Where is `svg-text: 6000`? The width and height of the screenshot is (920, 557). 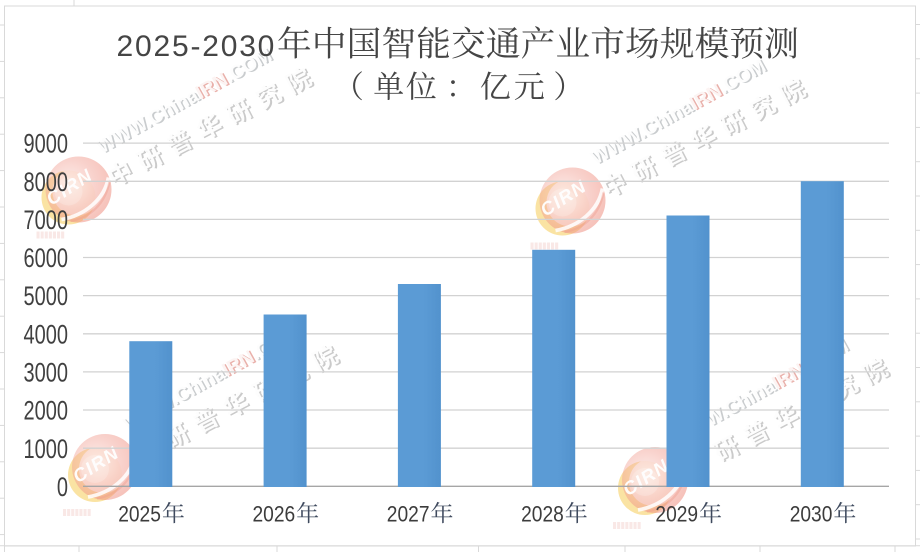
svg-text: 6000 is located at coordinates (46, 258).